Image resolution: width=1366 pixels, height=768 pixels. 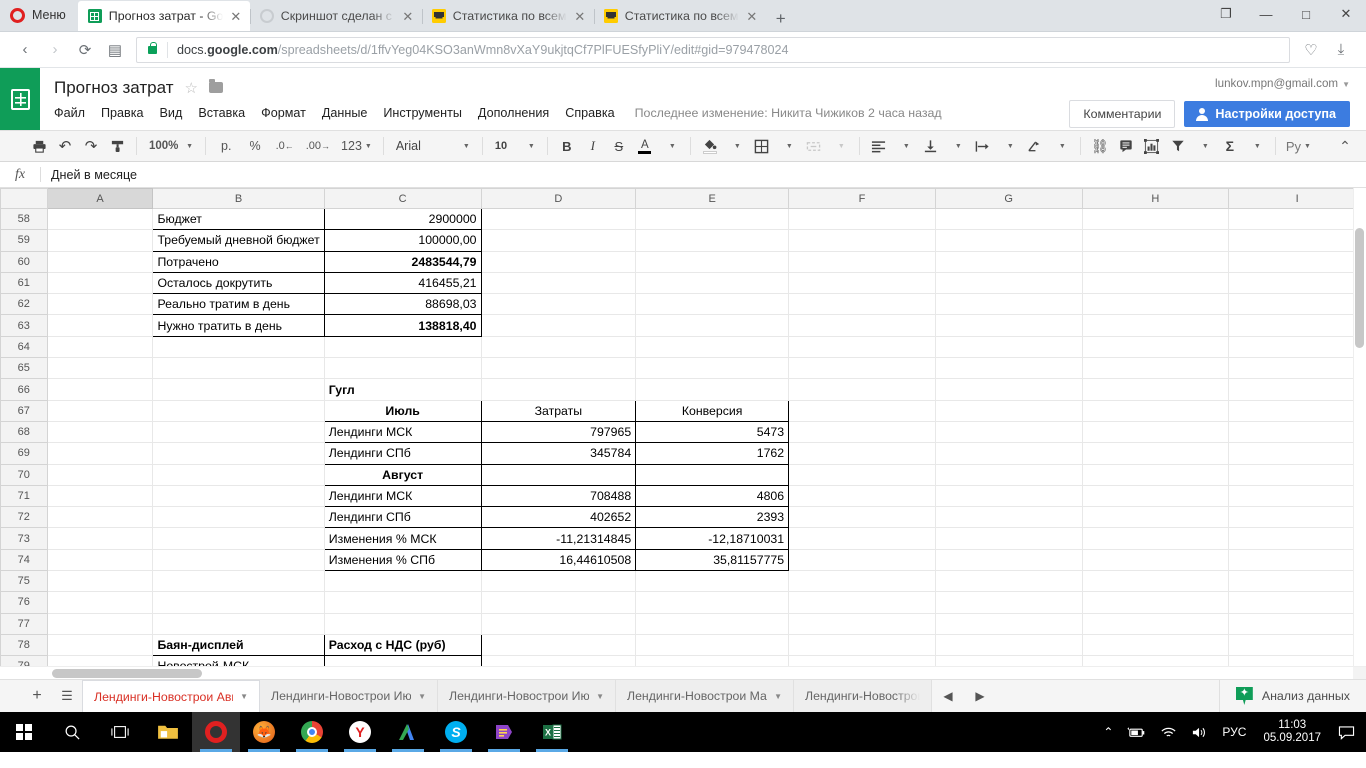 What do you see at coordinates (171, 113) in the screenshot?
I see `menu-item-view: Вид` at bounding box center [171, 113].